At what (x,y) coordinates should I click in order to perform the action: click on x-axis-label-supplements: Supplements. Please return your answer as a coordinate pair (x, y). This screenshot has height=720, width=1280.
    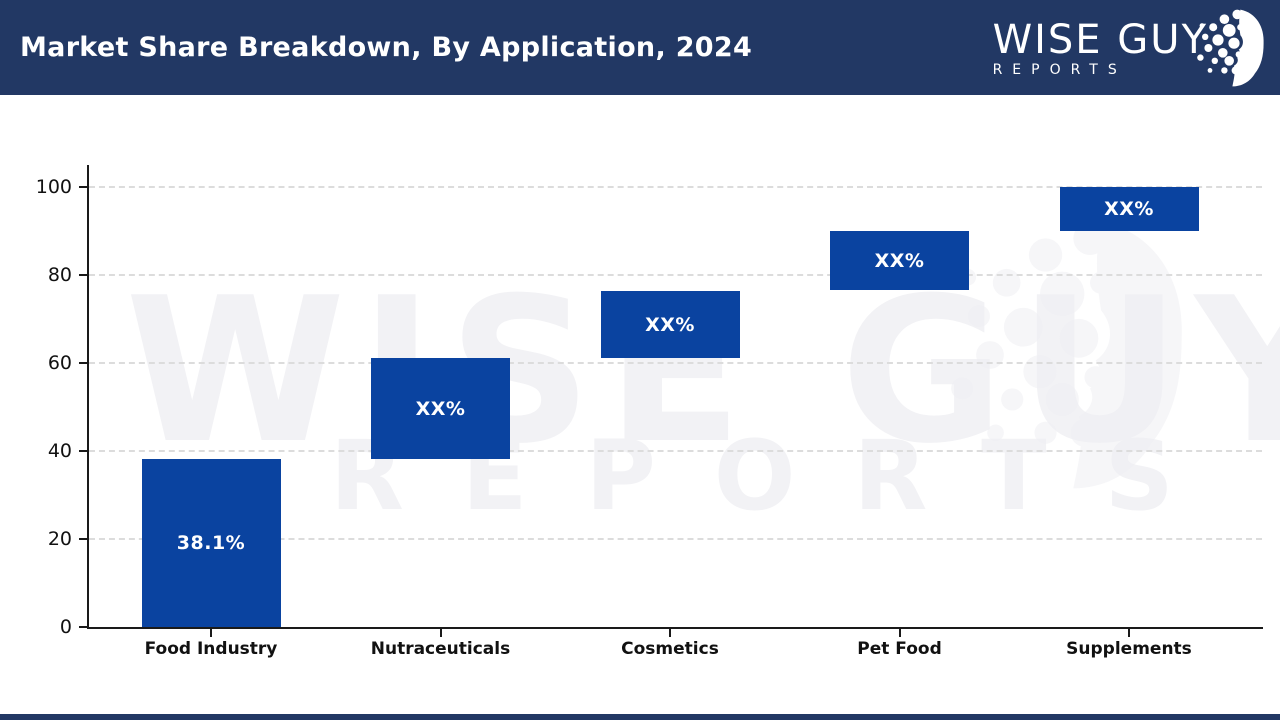
    Looking at the image, I should click on (1129, 649).